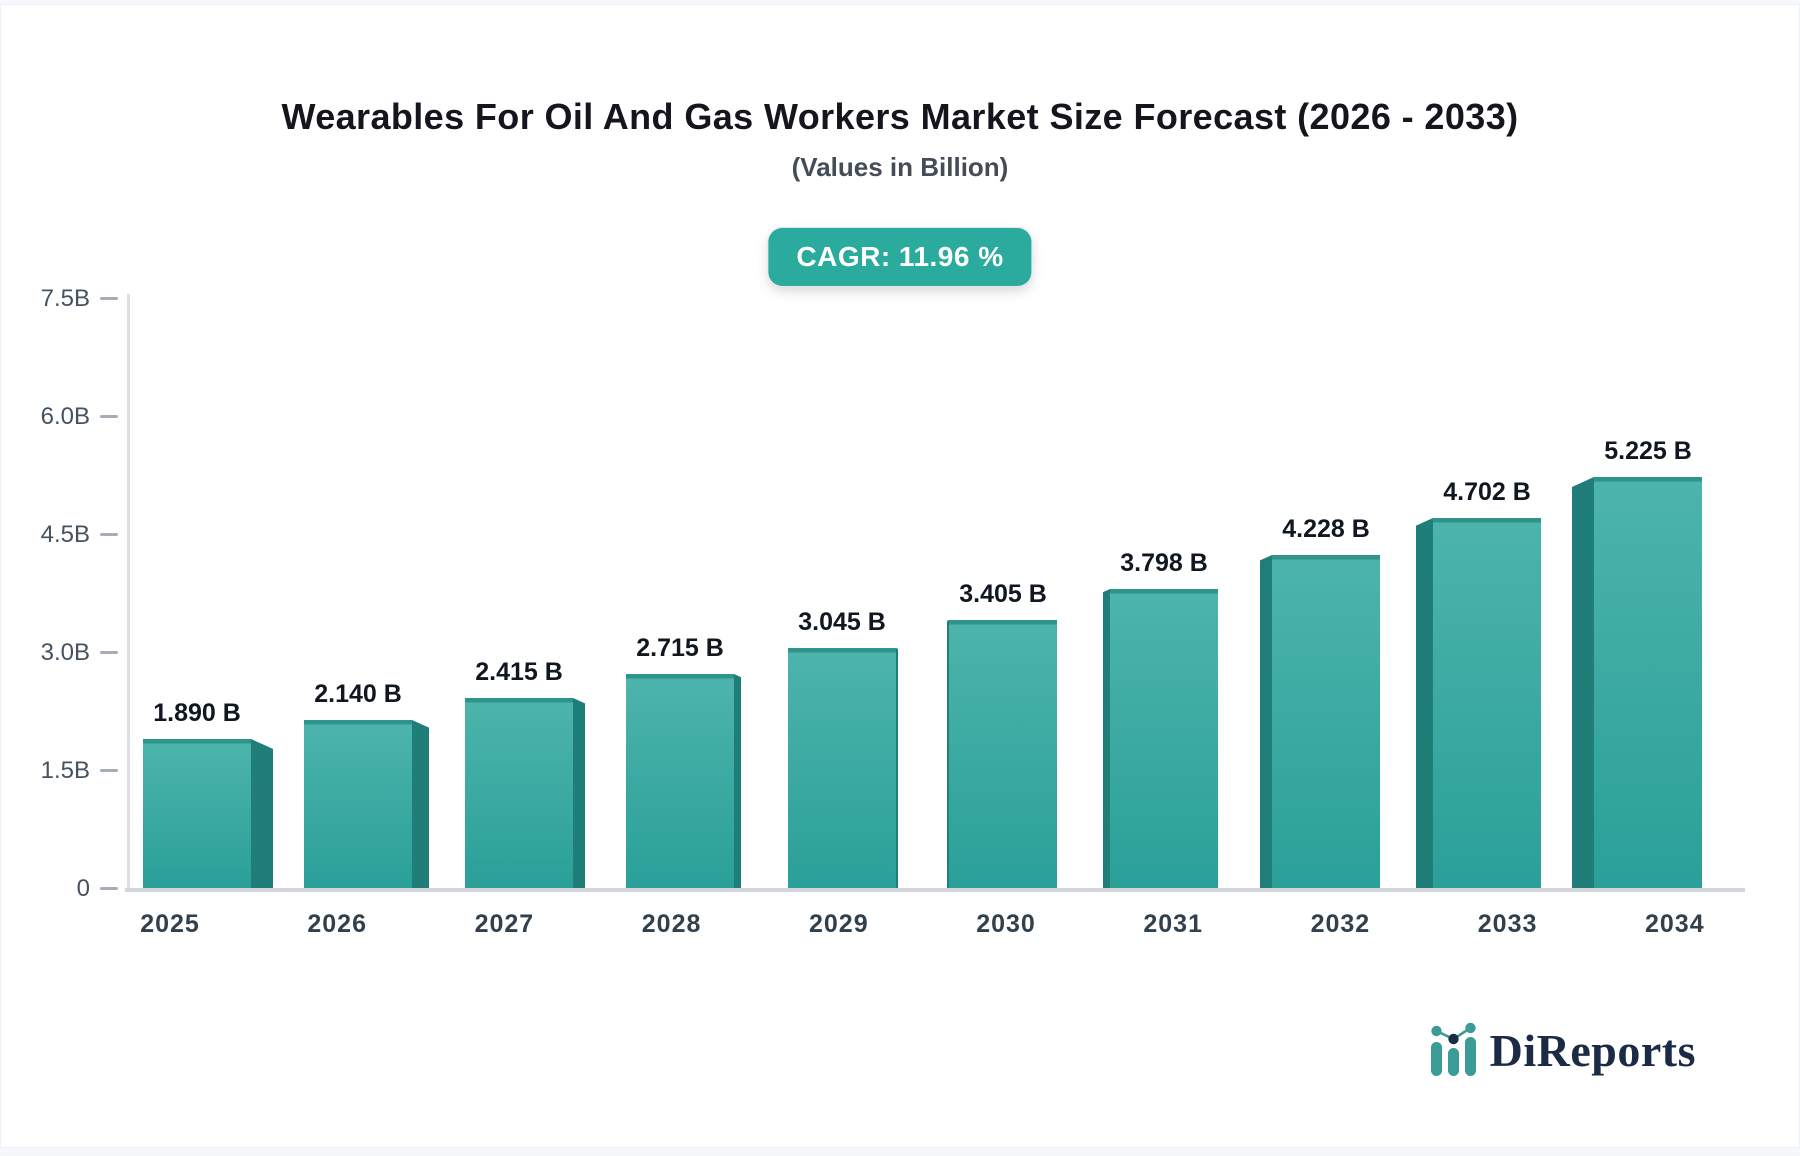 This screenshot has width=1800, height=1156. What do you see at coordinates (1424, 703) in the screenshot?
I see `bar-side-face-2033` at bounding box center [1424, 703].